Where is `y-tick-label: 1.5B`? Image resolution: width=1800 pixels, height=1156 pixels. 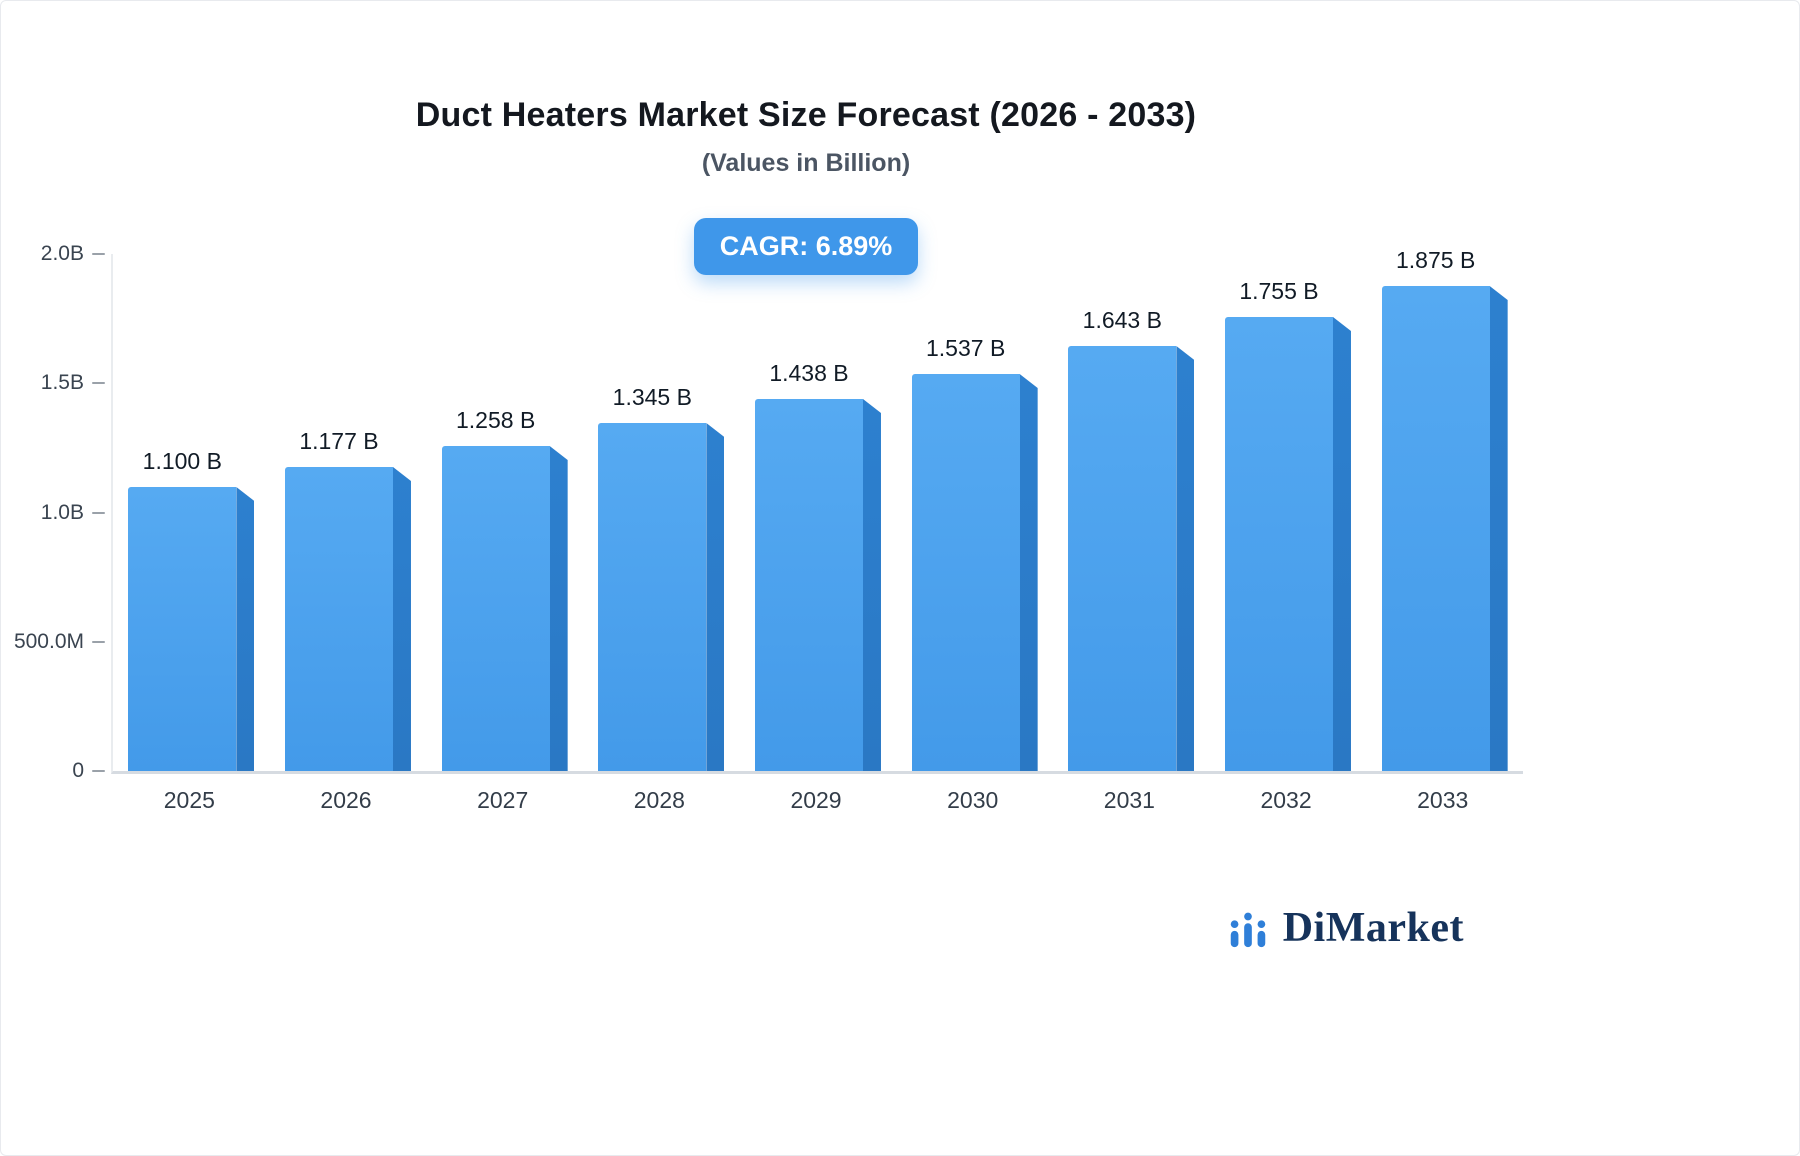
y-tick-label: 1.5B is located at coordinates (62, 383).